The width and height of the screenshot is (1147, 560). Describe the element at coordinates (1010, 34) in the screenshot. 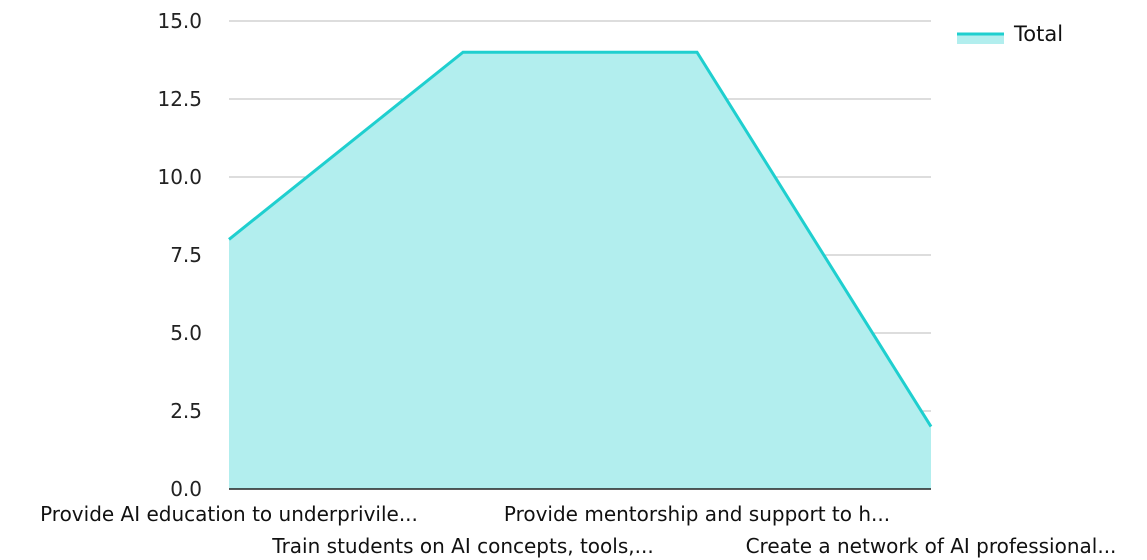

I see `legend: Total` at that location.